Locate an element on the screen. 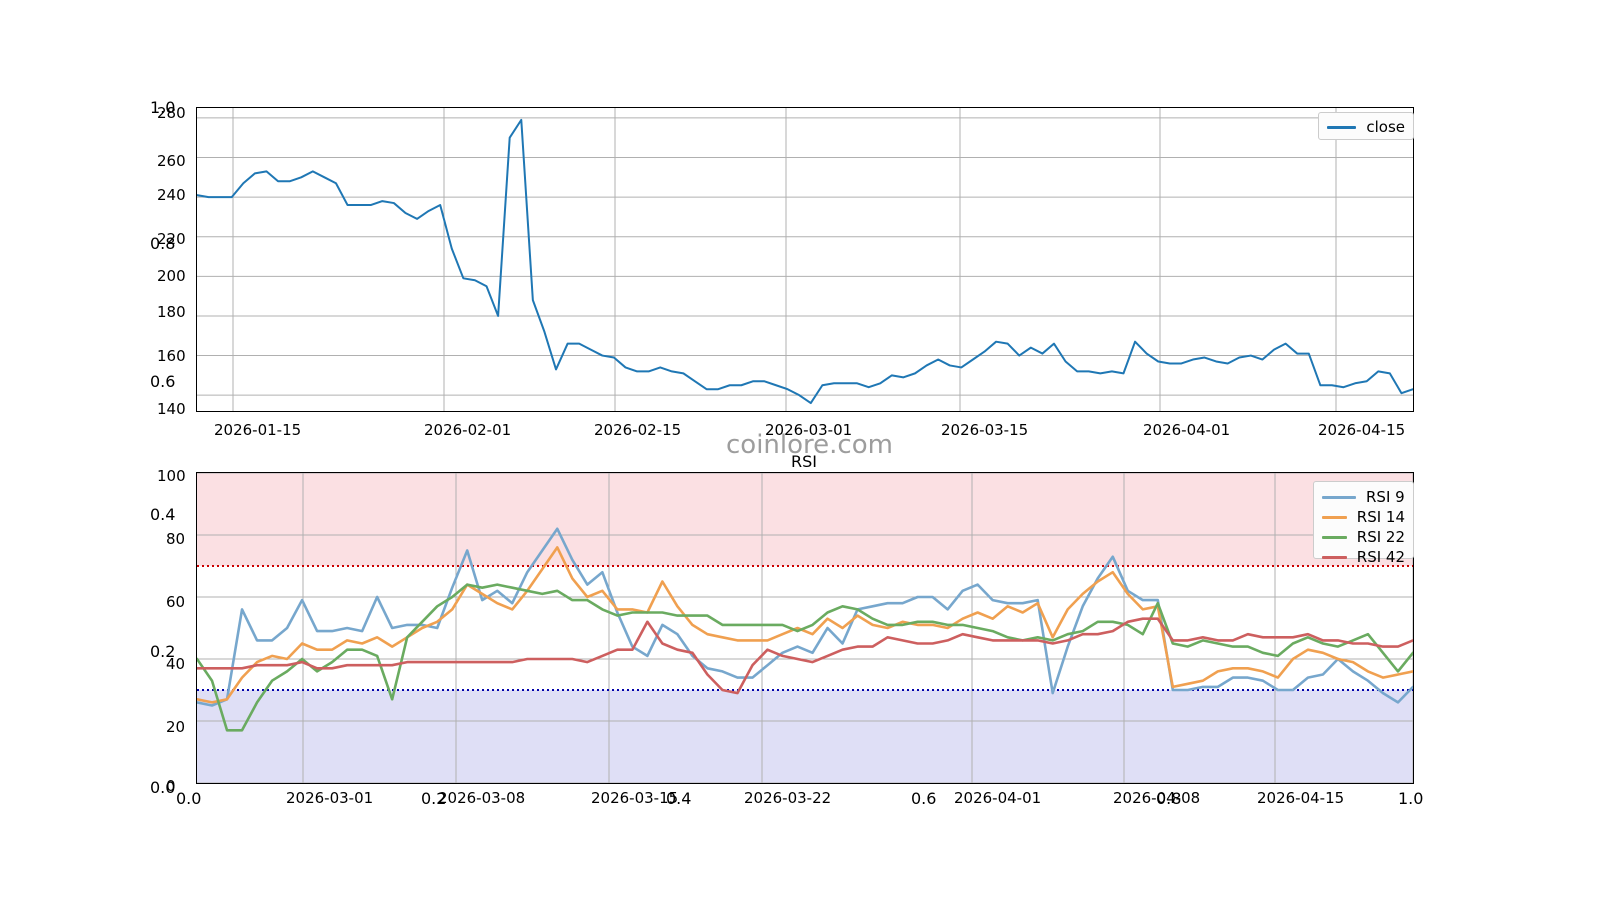 This screenshot has width=1600, height=900. rsi-ytick-60: 60 is located at coordinates (176, 602).